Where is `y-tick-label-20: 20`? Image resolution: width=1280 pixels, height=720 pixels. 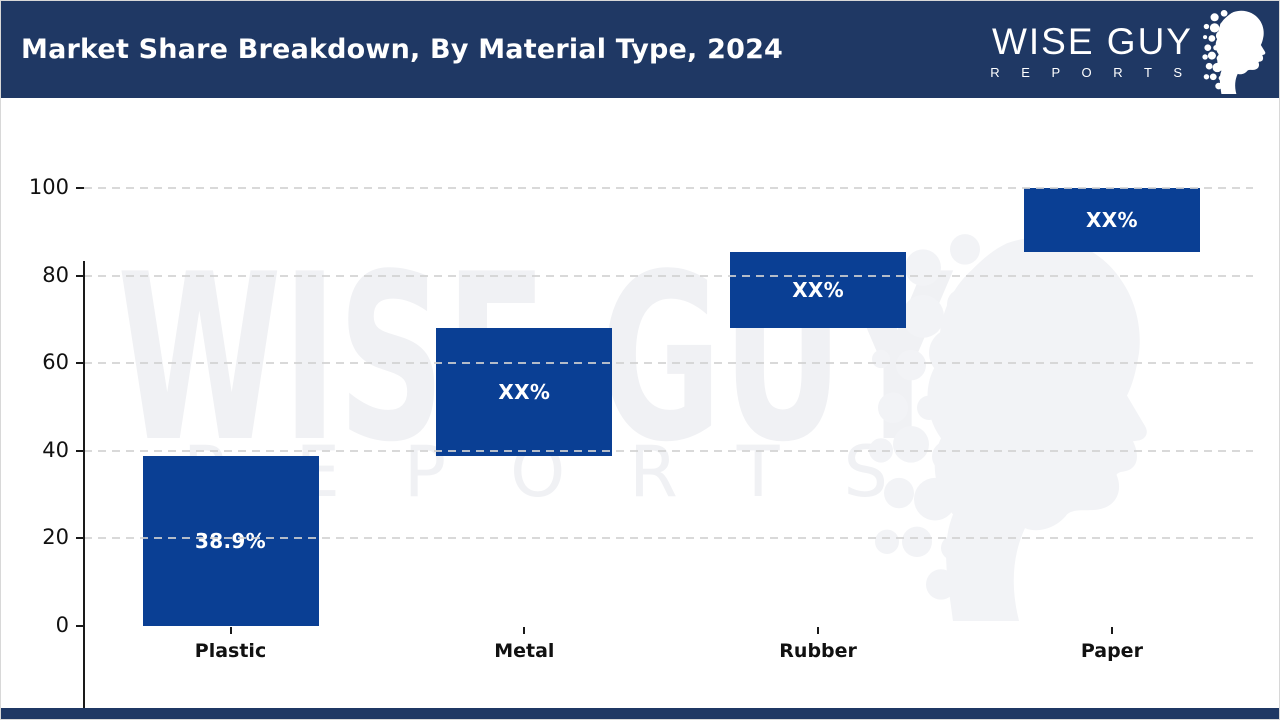
y-tick-label-20: 20 is located at coordinates (55, 537).